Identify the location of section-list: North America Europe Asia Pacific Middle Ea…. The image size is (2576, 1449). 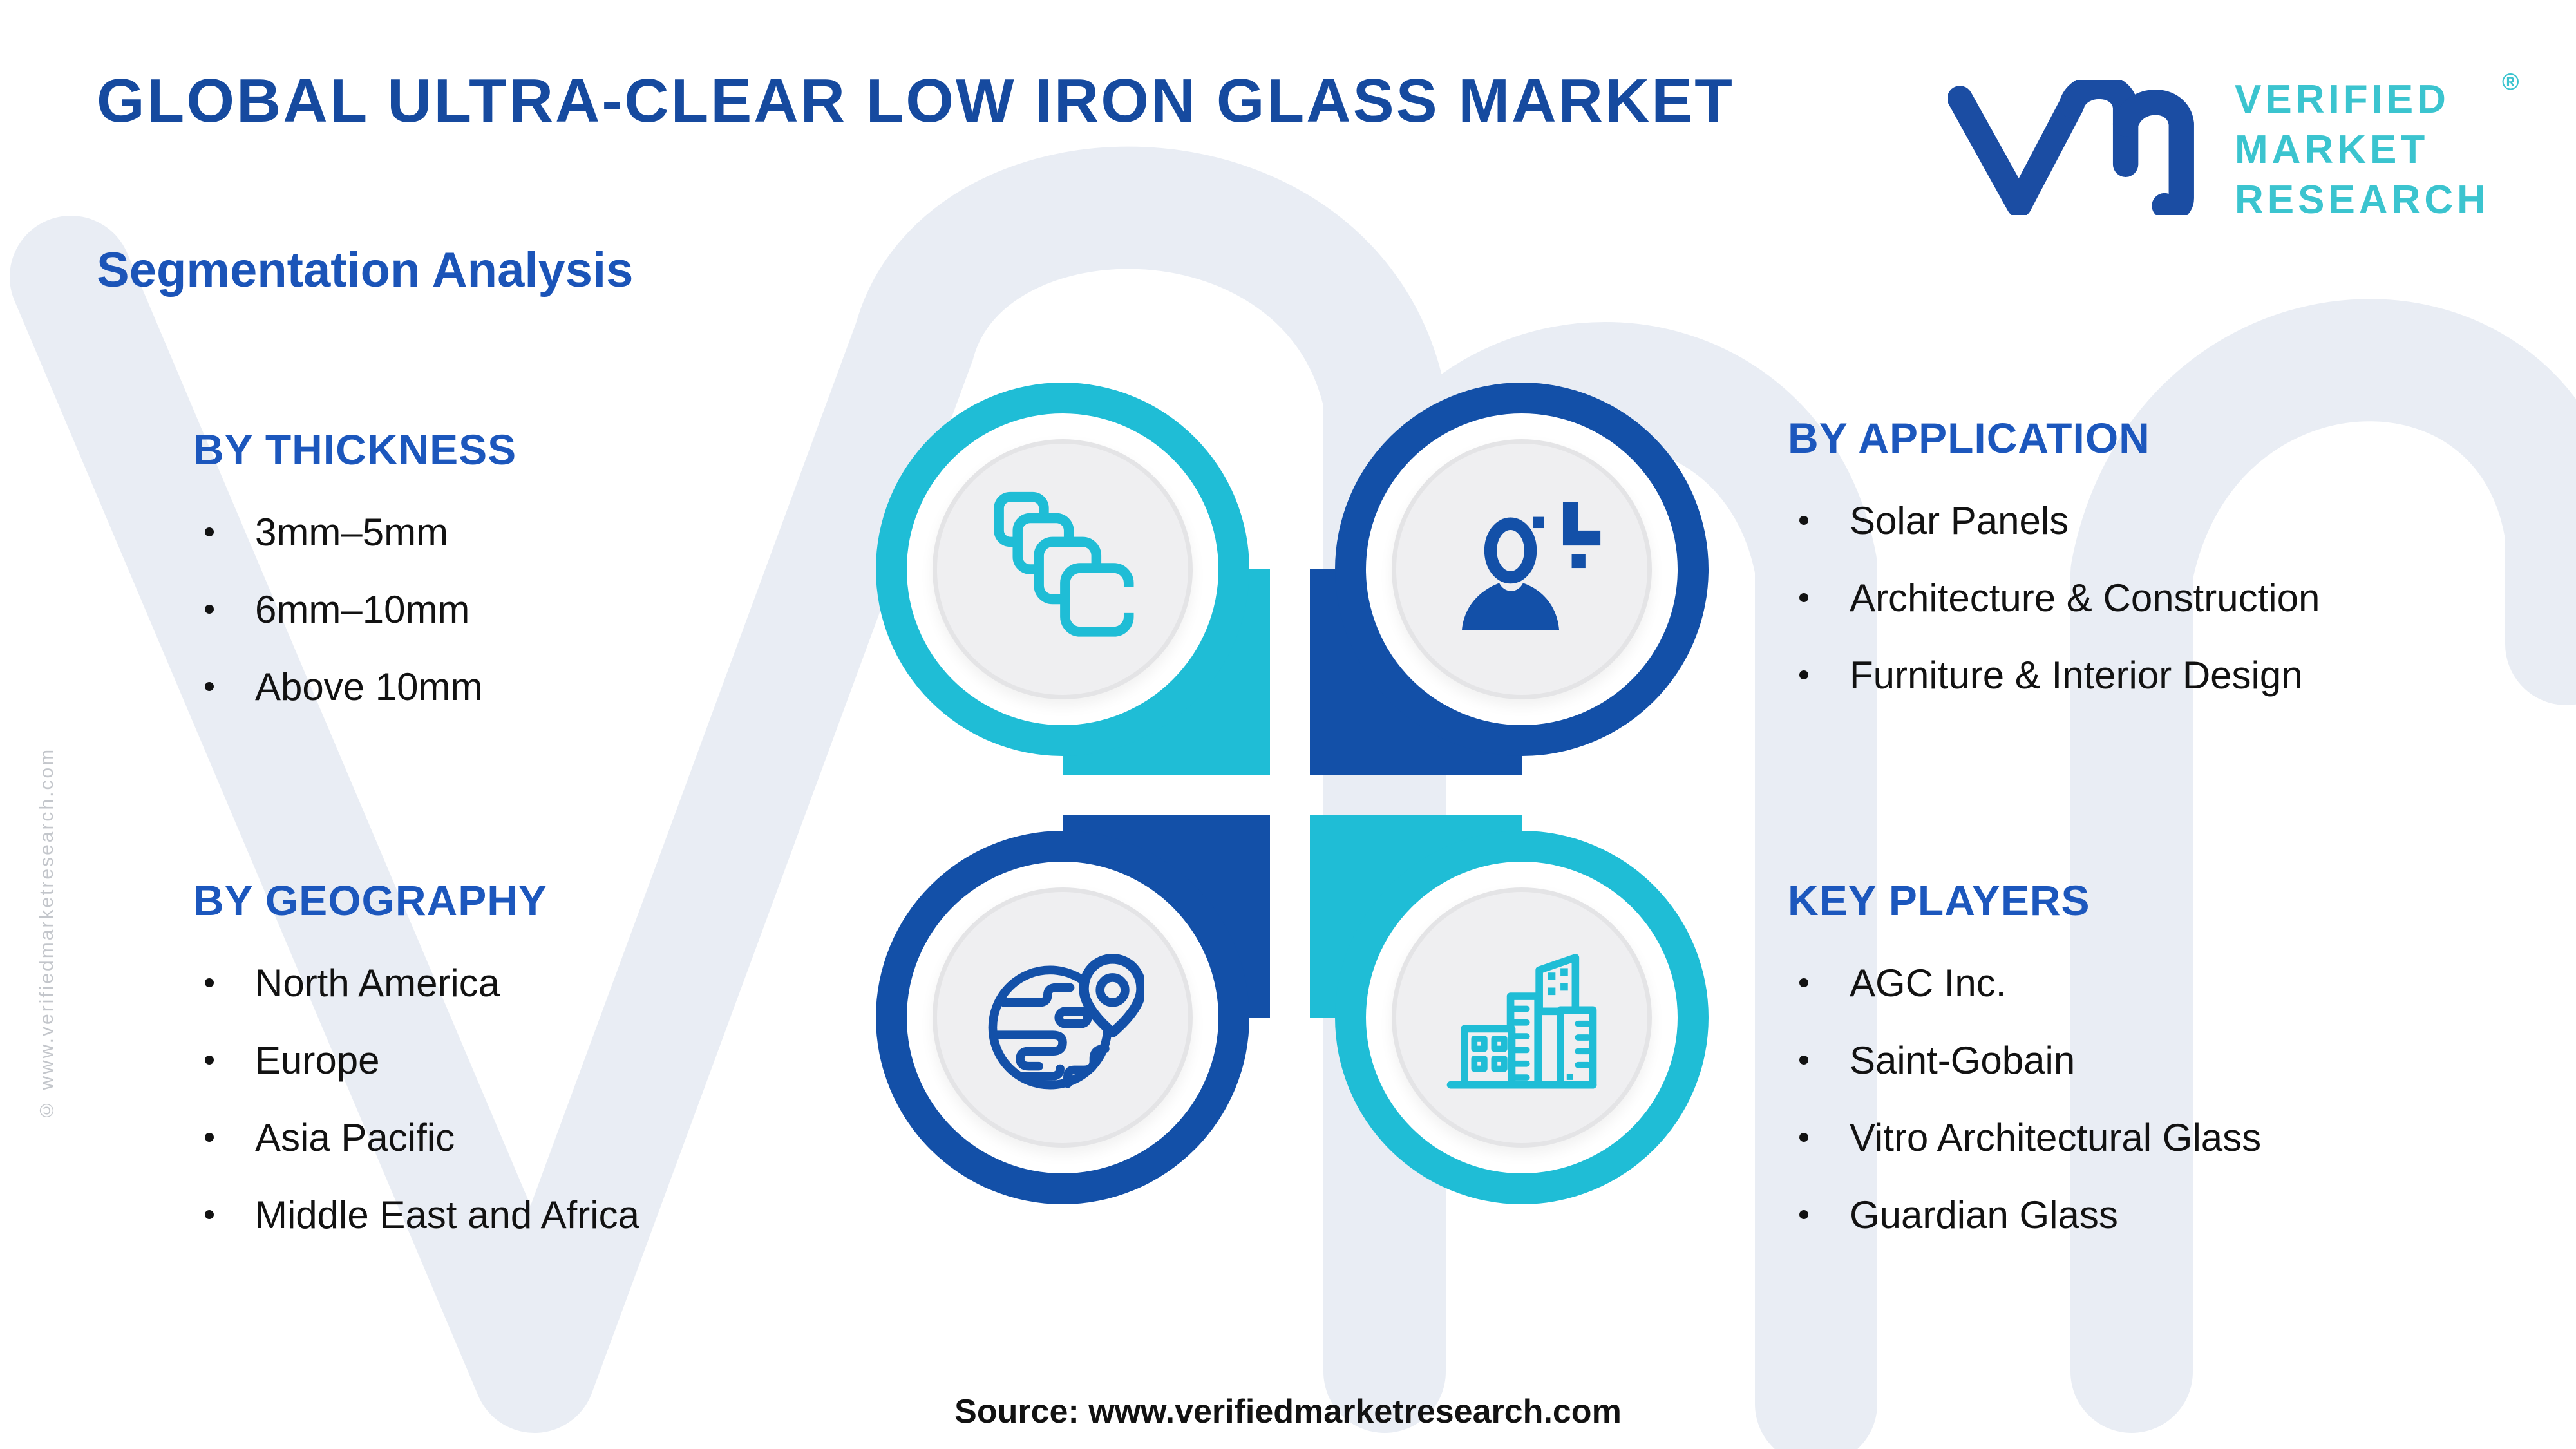
(579, 1098).